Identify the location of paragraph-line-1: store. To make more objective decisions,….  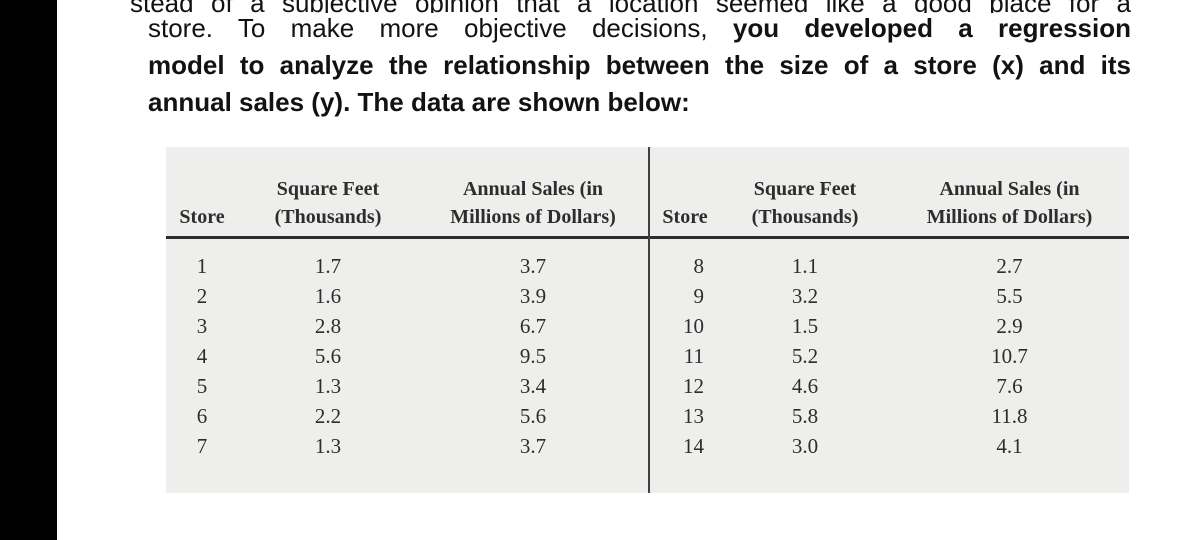
(639, 28).